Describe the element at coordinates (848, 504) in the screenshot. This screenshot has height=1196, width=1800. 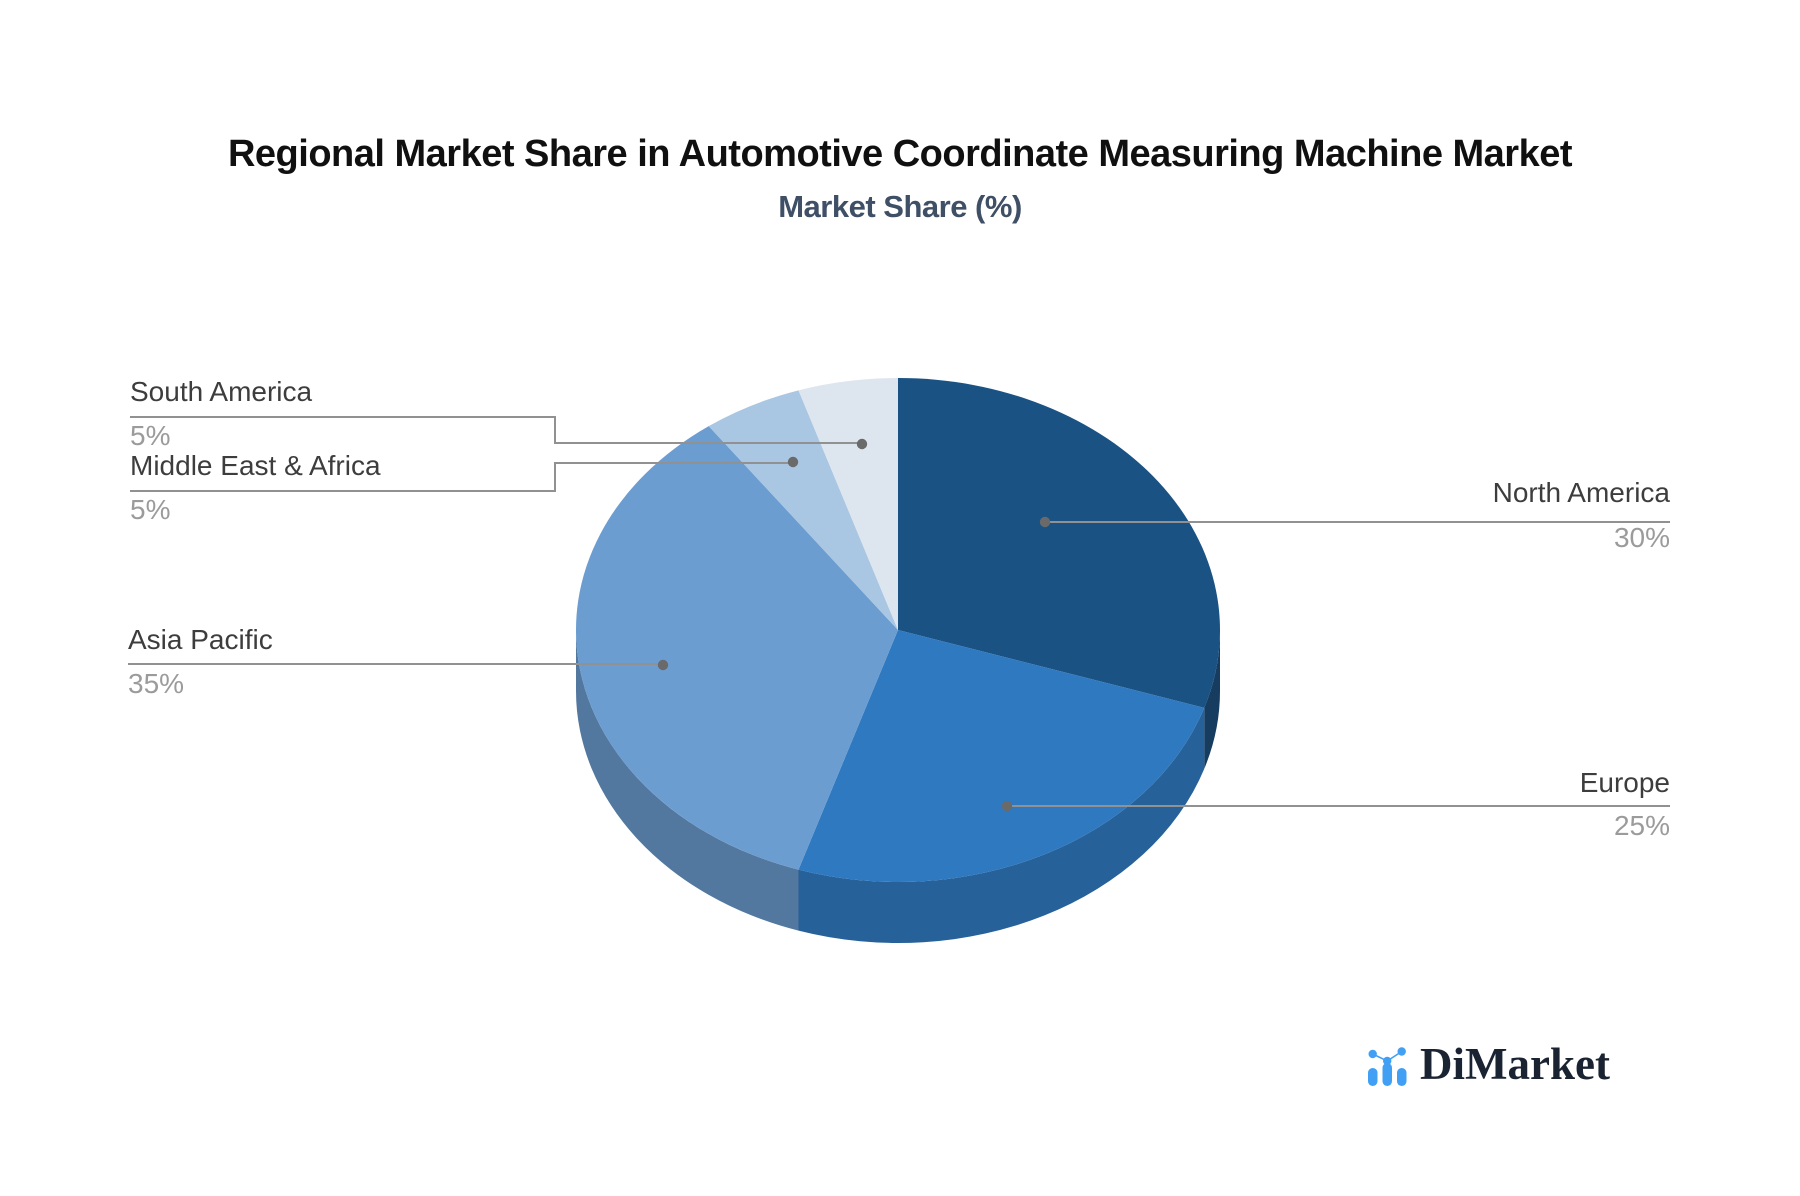
I see `pie-slice-south-america` at that location.